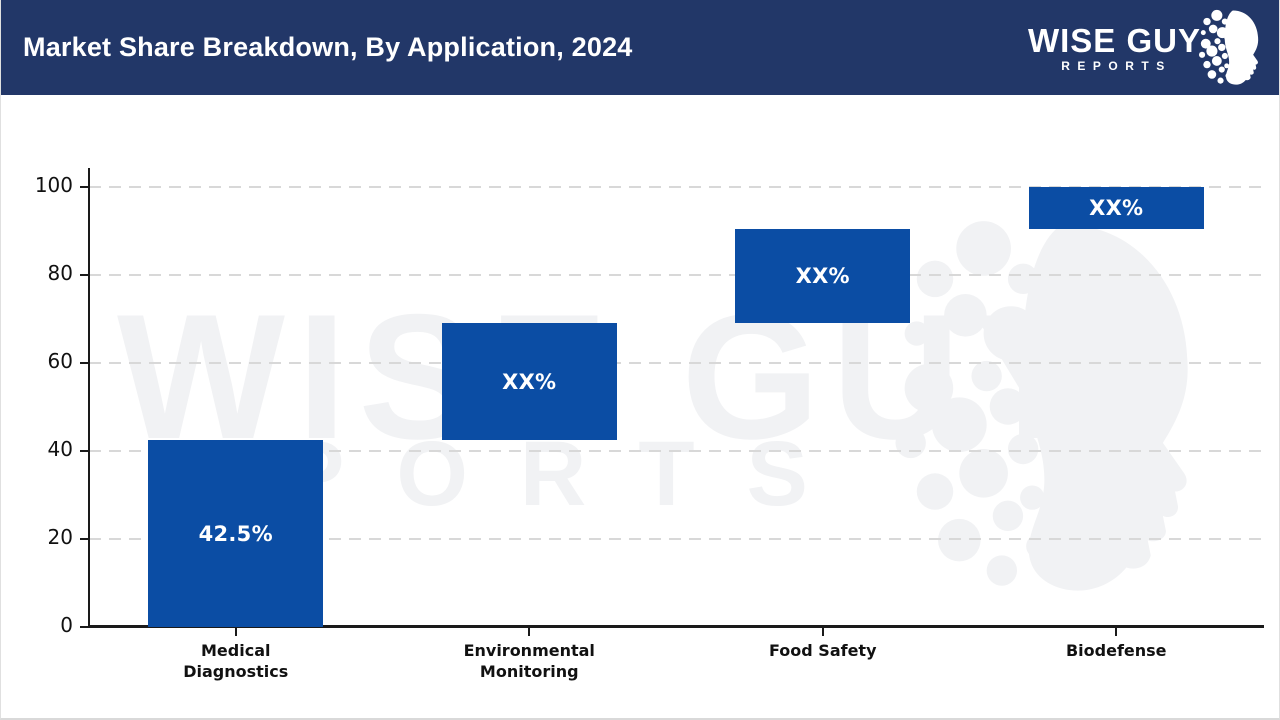  Describe the element at coordinates (1116, 65) in the screenshot. I see `logo-subtext: REPORTS` at that location.